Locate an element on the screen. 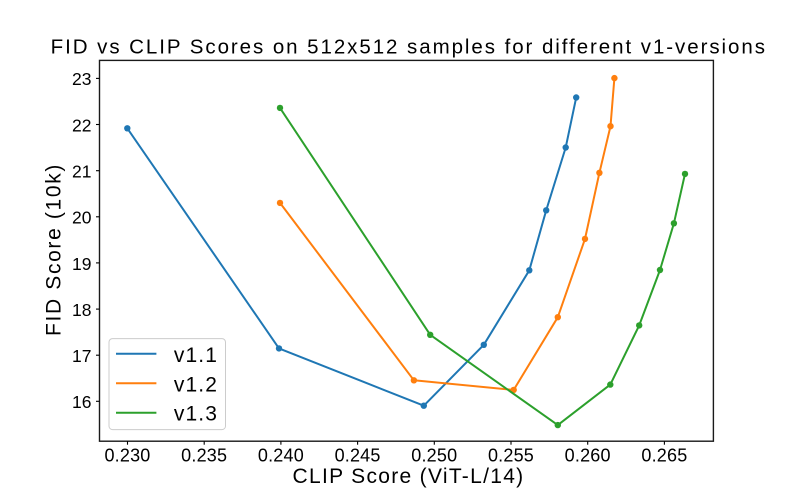 This screenshot has width=792, height=504. svg-text: 17 is located at coordinates (81, 356).